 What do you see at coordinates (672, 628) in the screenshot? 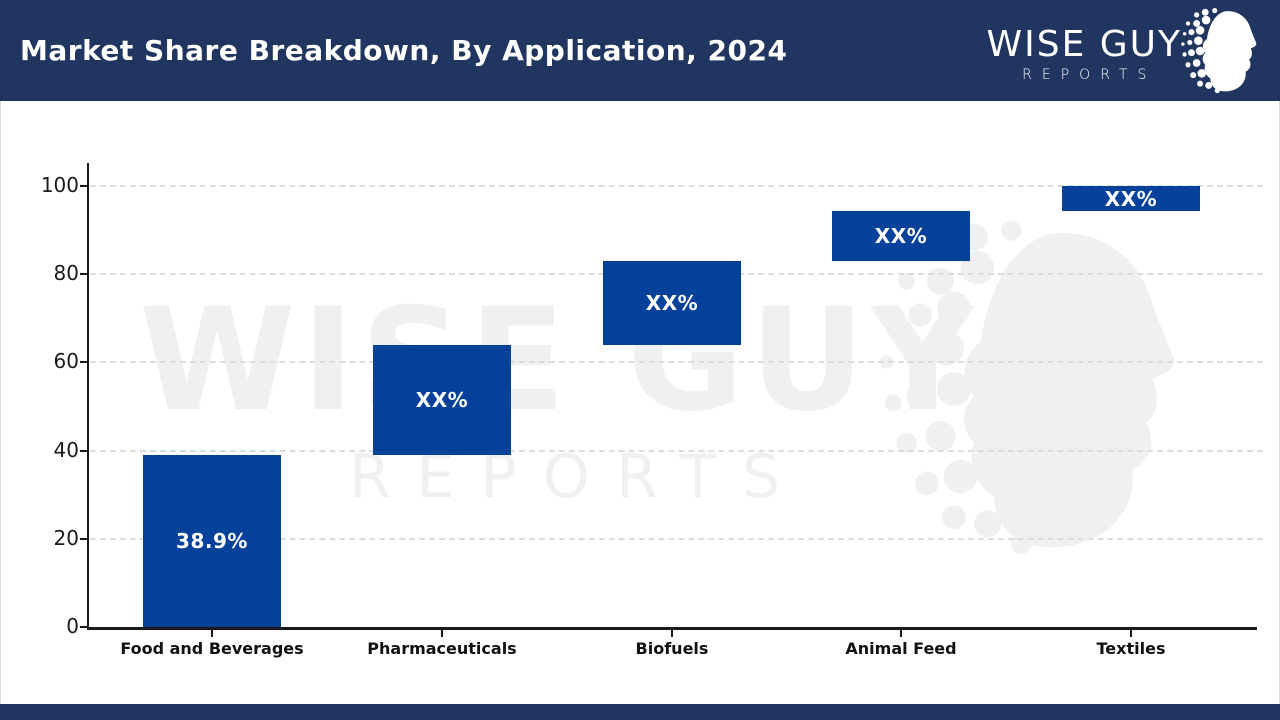
I see `x-axis-line` at bounding box center [672, 628].